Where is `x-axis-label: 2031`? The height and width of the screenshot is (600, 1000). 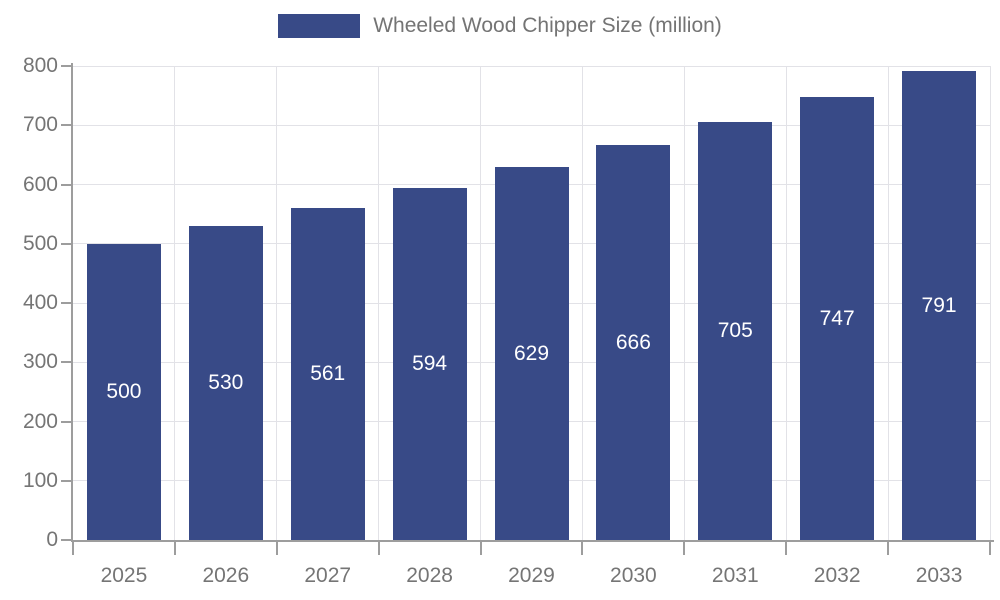 x-axis-label: 2031 is located at coordinates (735, 575).